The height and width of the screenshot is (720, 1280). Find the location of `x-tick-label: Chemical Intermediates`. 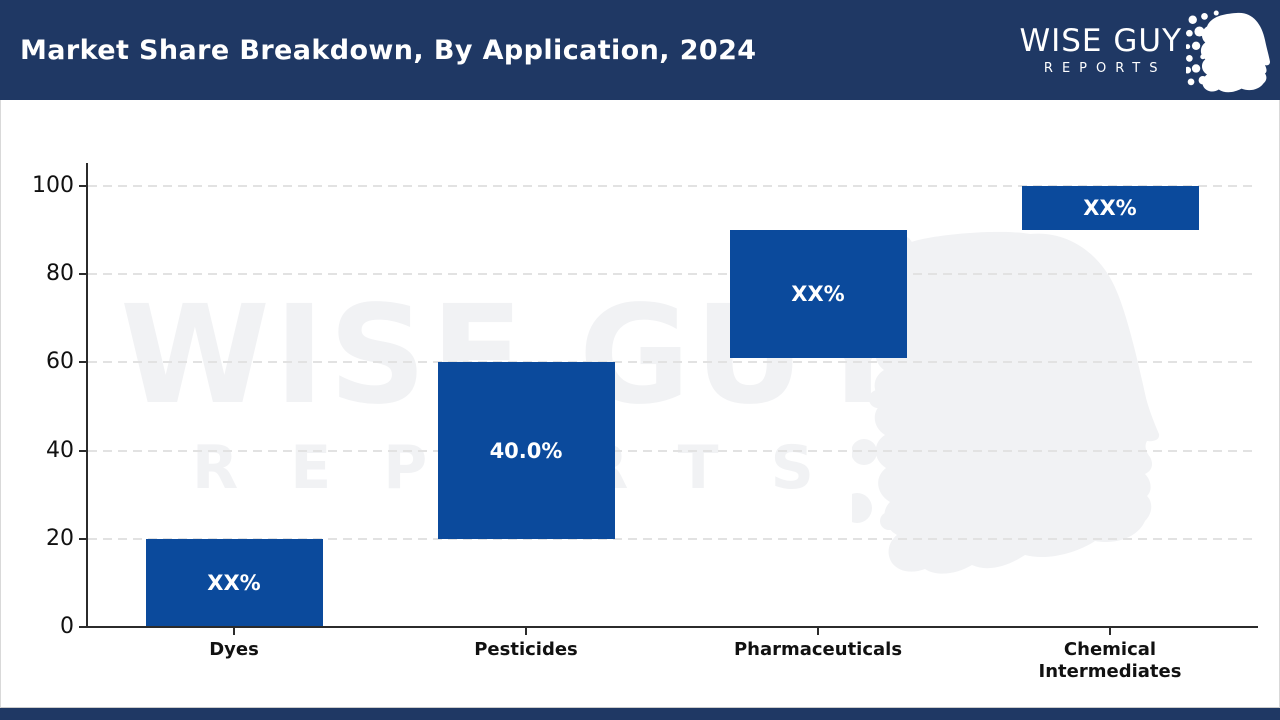

x-tick-label: Chemical Intermediates is located at coordinates (1110, 660).